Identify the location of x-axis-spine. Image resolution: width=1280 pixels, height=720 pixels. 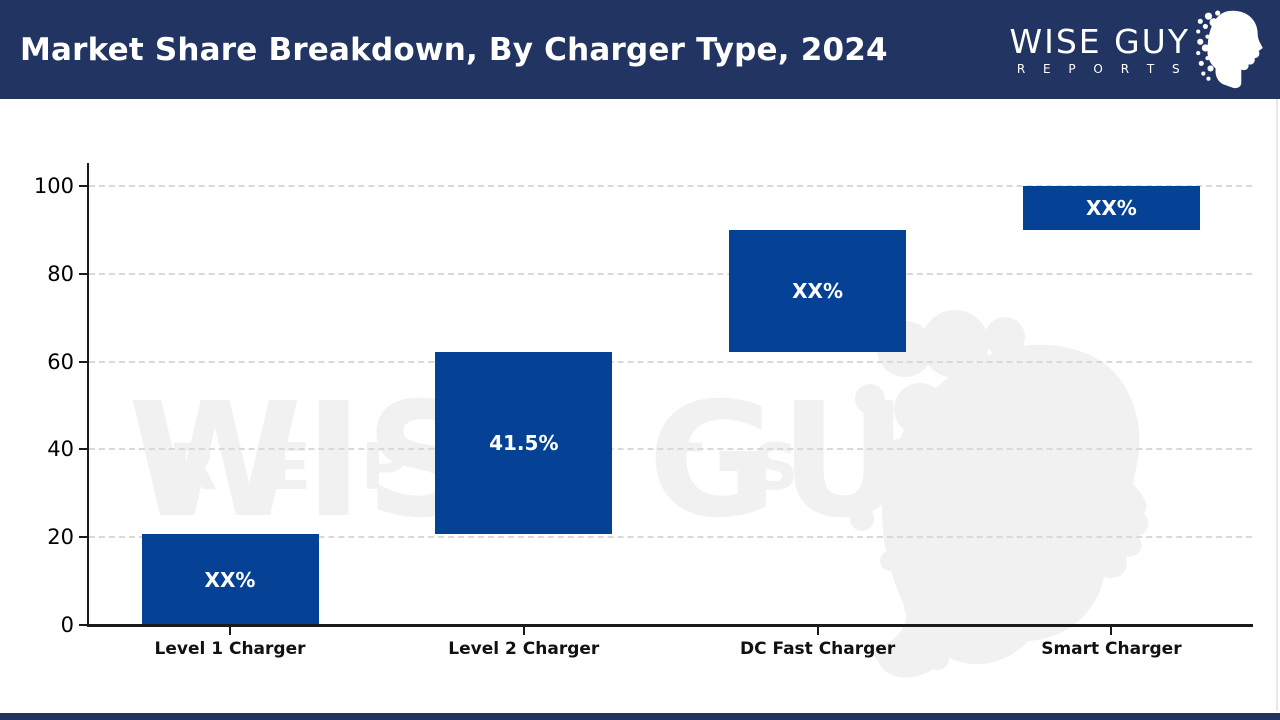
(670, 625).